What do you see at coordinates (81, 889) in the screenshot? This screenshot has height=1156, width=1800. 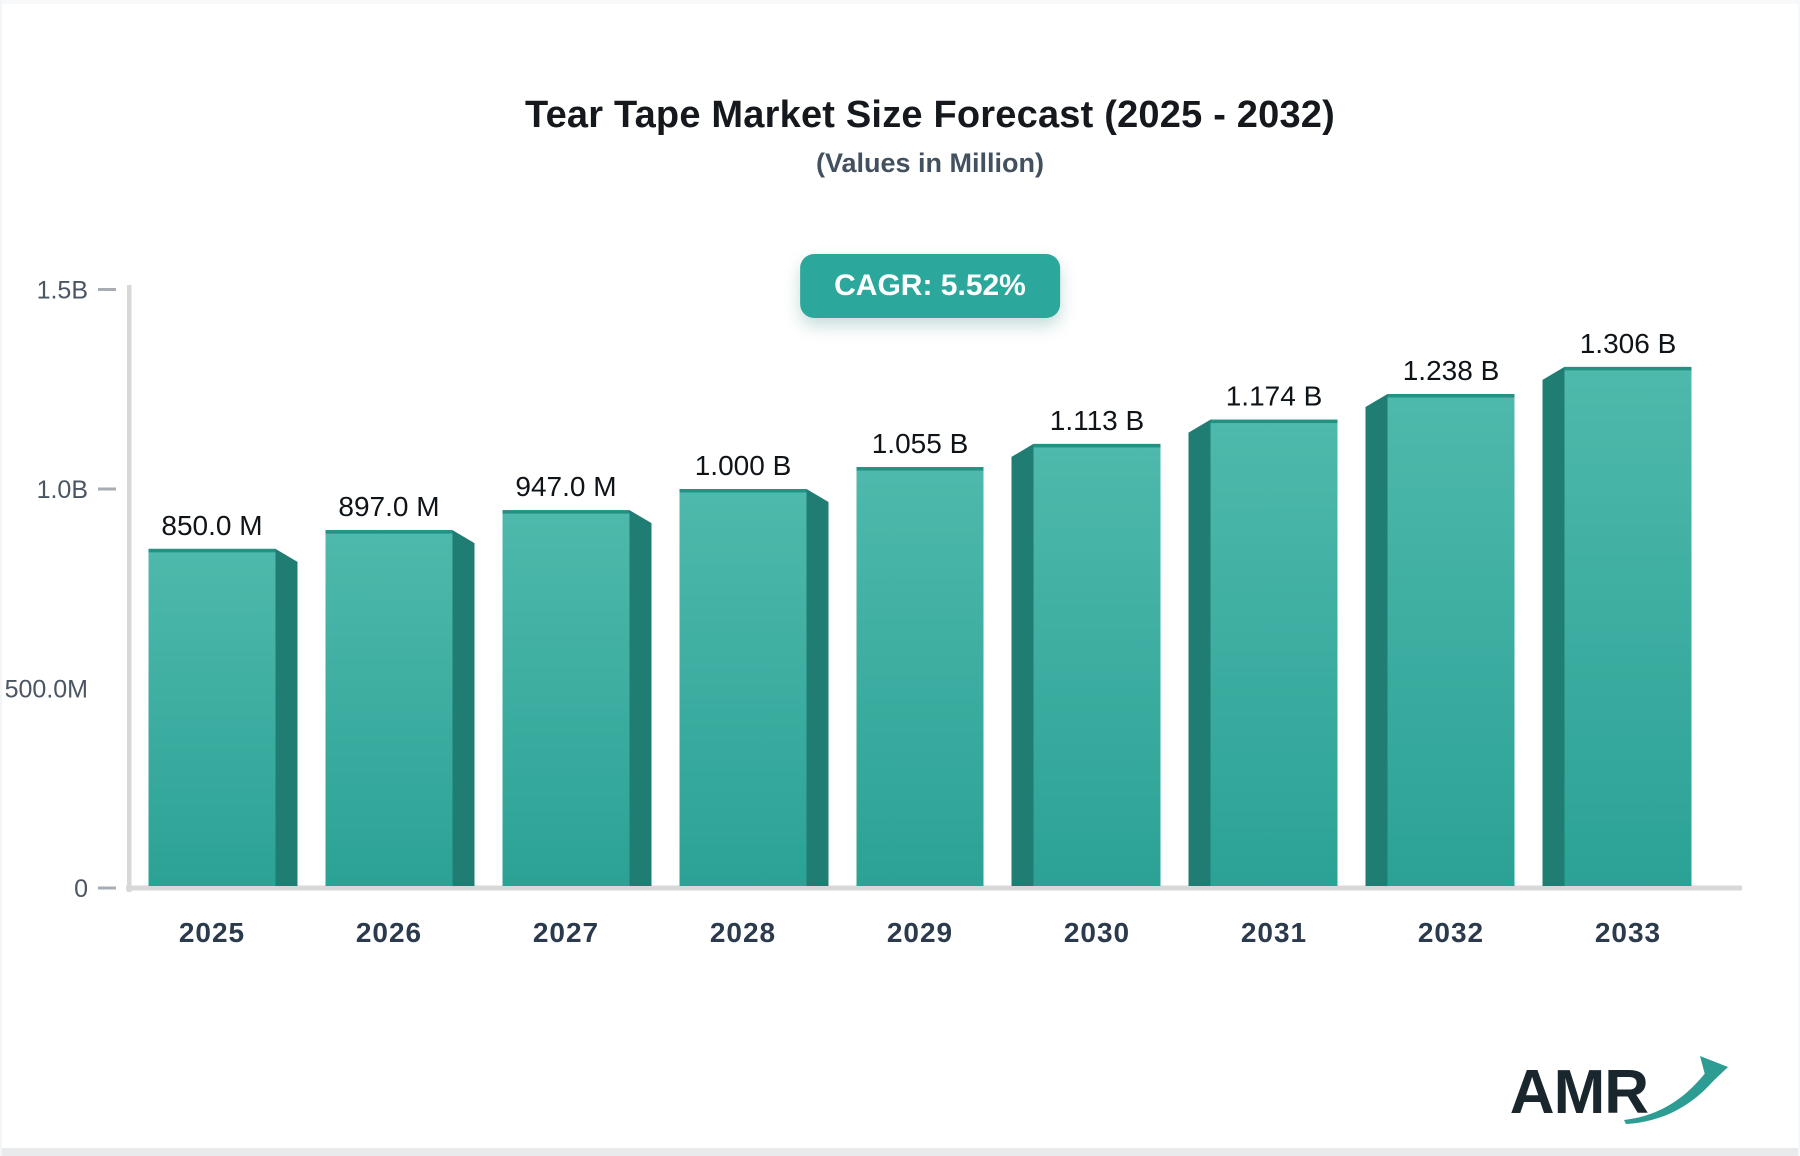 I see `y-tick-label: 0` at bounding box center [81, 889].